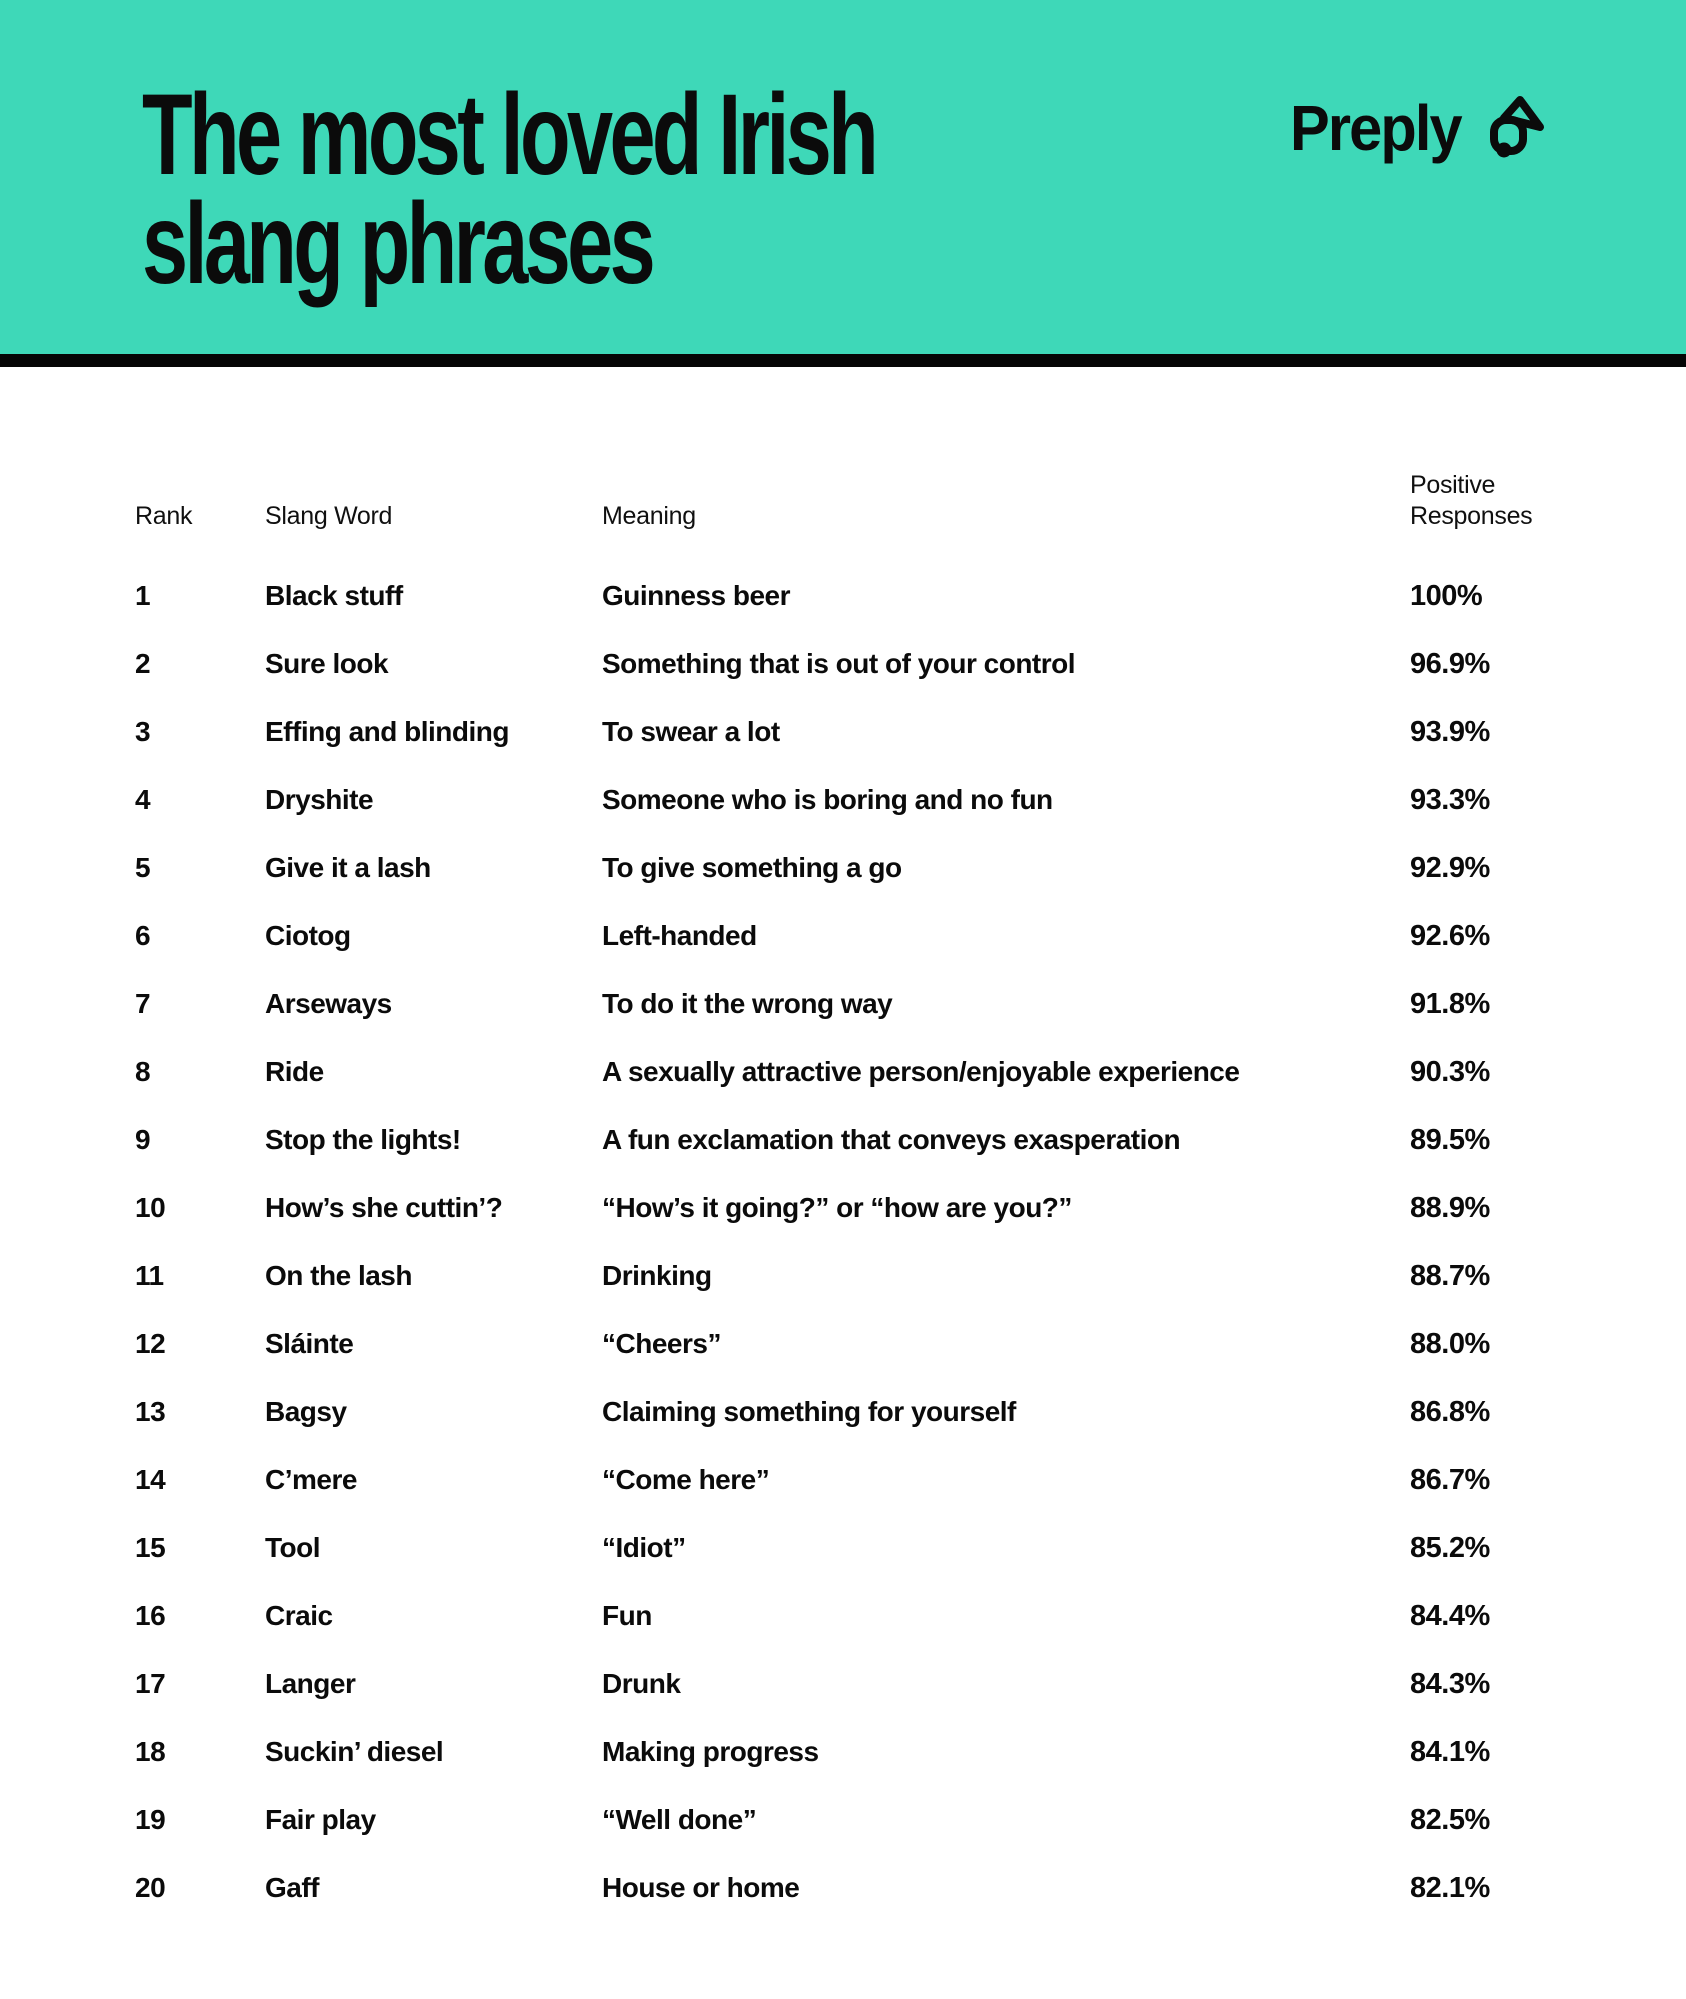 The height and width of the screenshot is (1999, 1686). Describe the element at coordinates (293, 1547) in the screenshot. I see `slang-word-cell: Tool` at that location.